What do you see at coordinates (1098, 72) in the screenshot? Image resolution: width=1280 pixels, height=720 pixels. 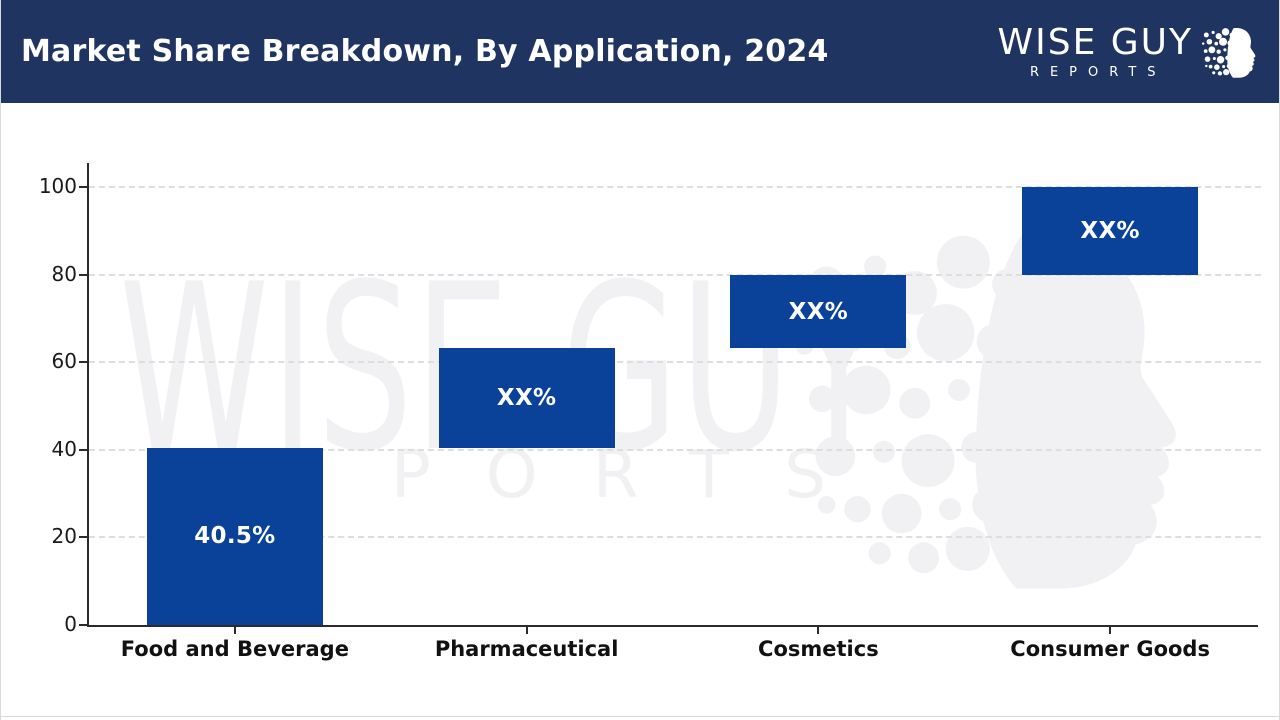 I see `brand-subname: REPORTS` at bounding box center [1098, 72].